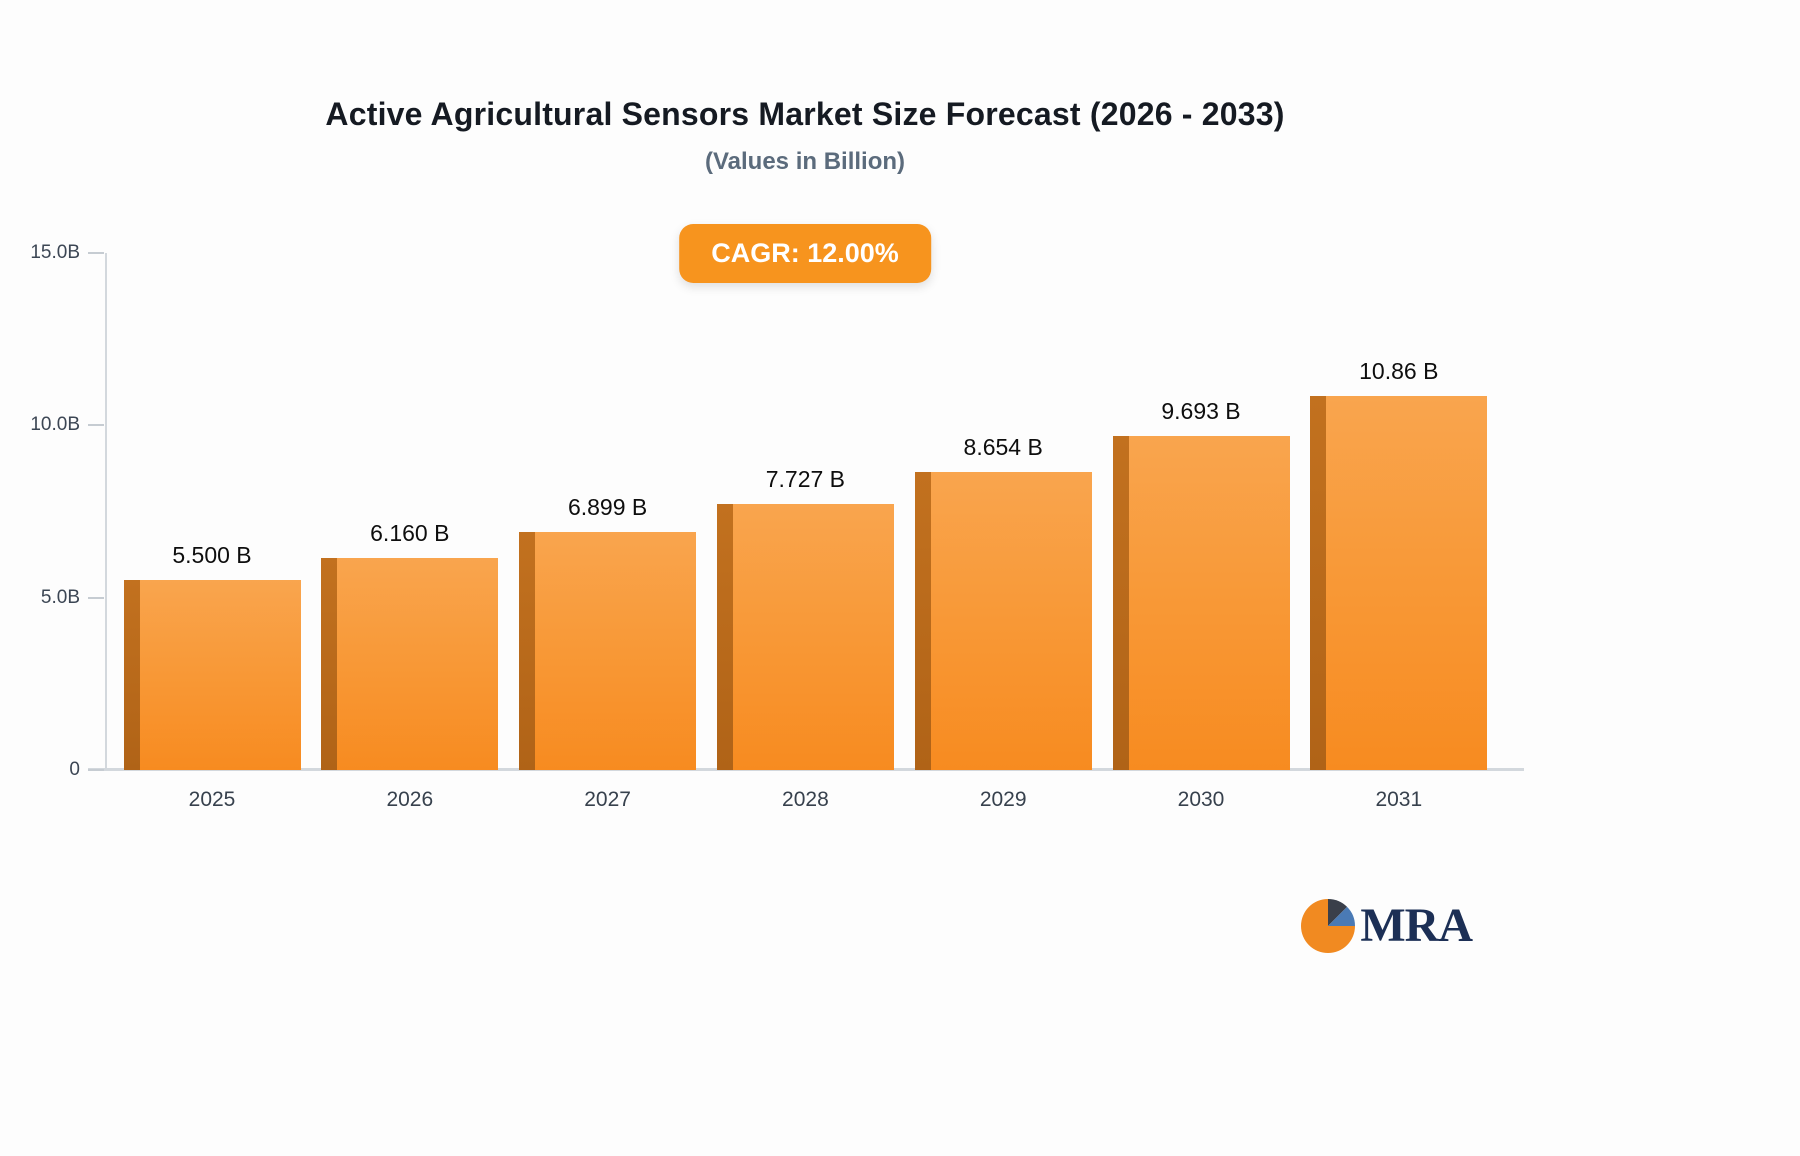  Describe the element at coordinates (805, 161) in the screenshot. I see `chart-subtitle: (Values in Billion)` at that location.